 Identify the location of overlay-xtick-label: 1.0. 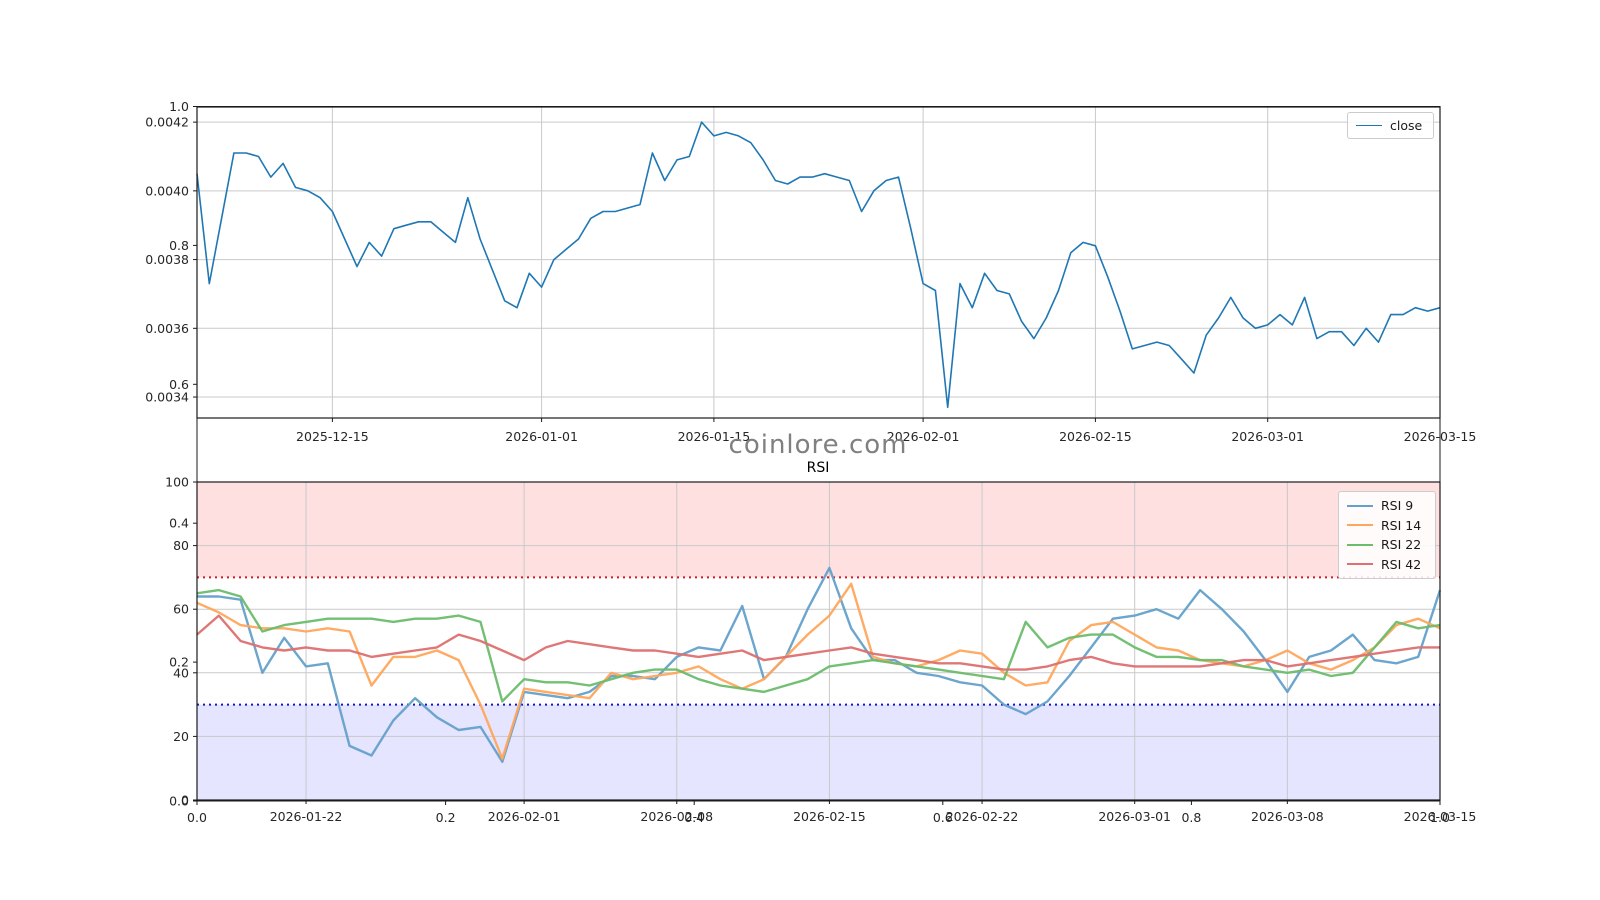
(1440, 817).